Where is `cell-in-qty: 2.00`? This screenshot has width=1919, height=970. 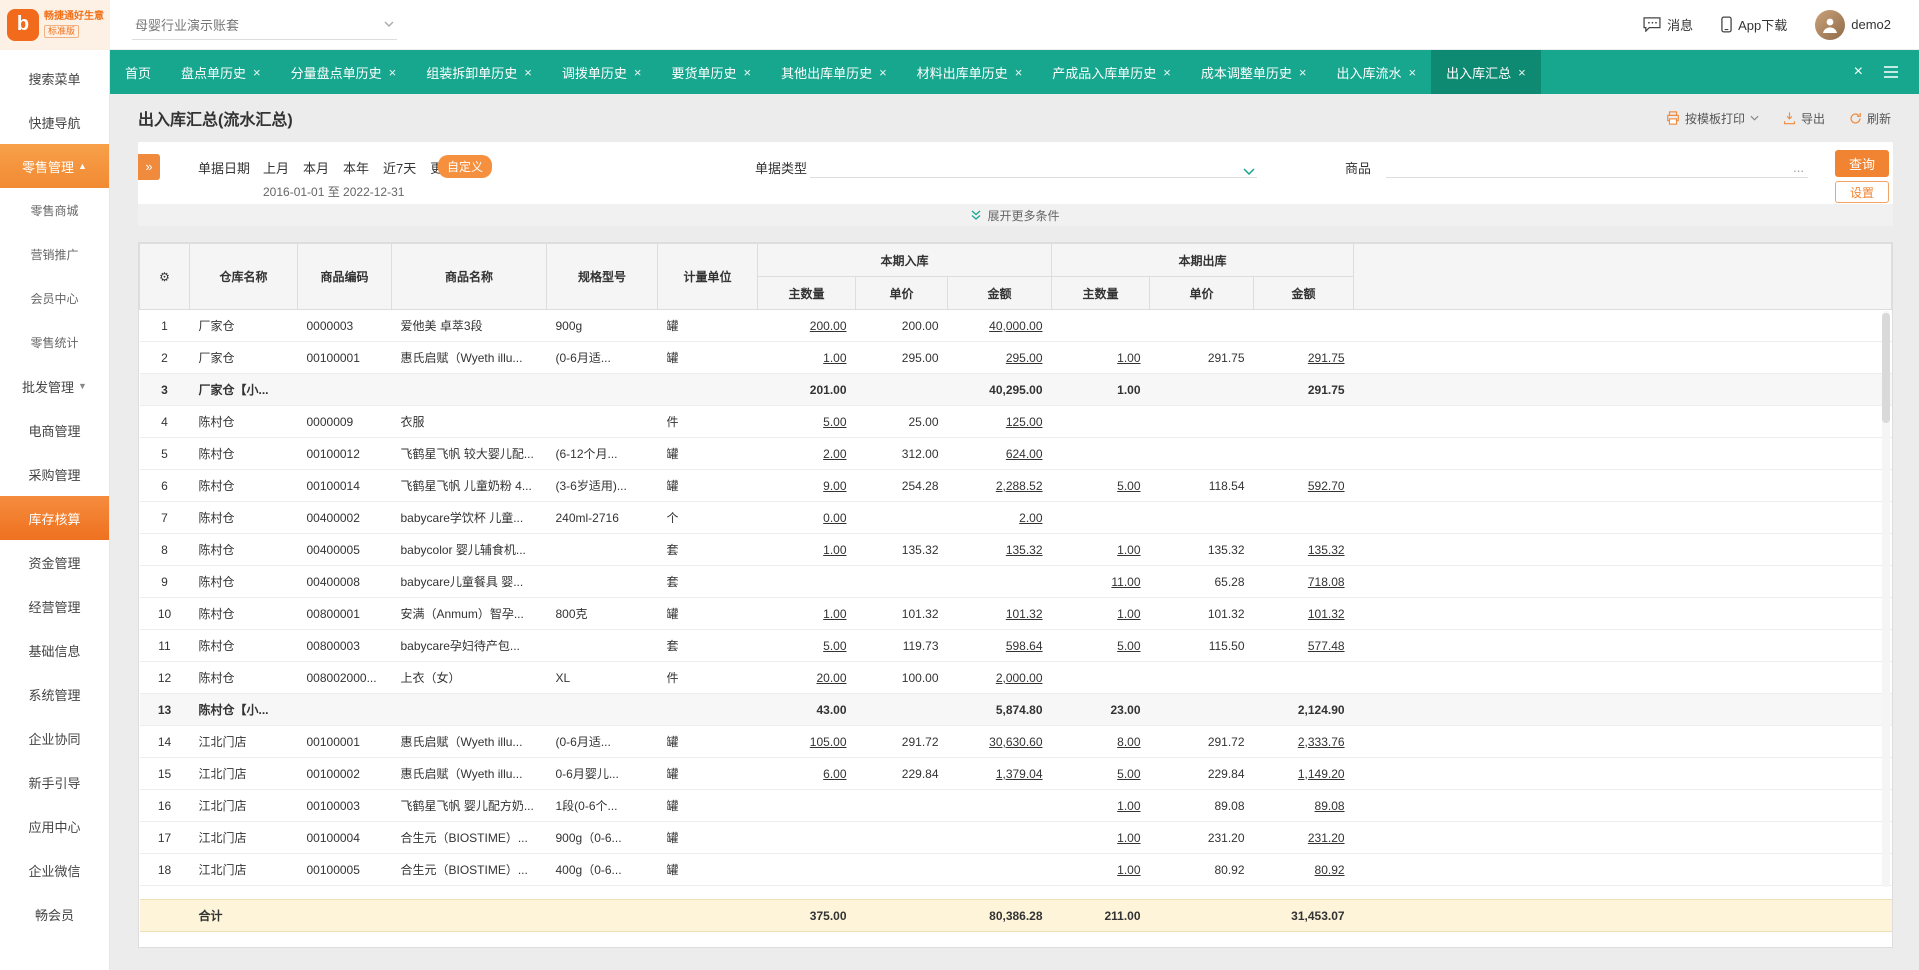
cell-in-qty: 2.00 is located at coordinates (806, 453).